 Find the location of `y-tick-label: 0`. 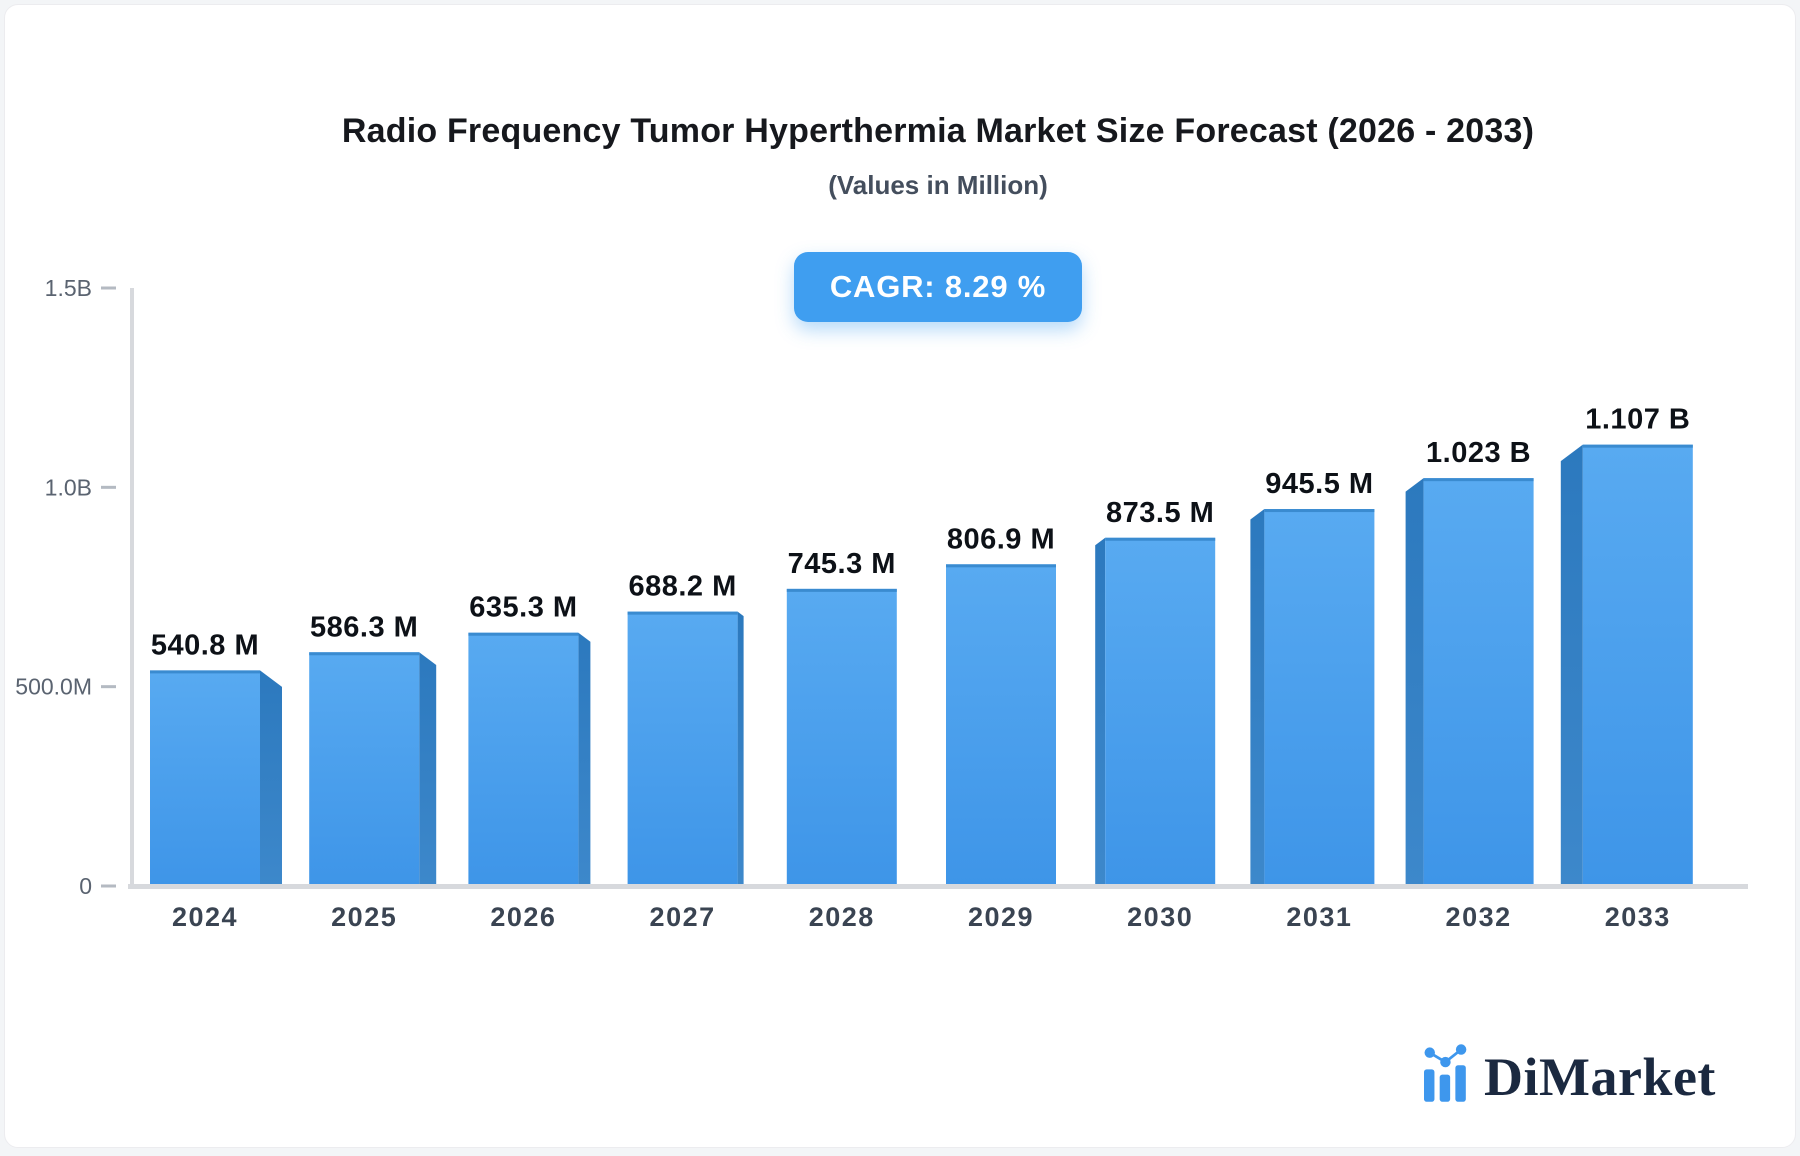

y-tick-label: 0 is located at coordinates (85, 886).